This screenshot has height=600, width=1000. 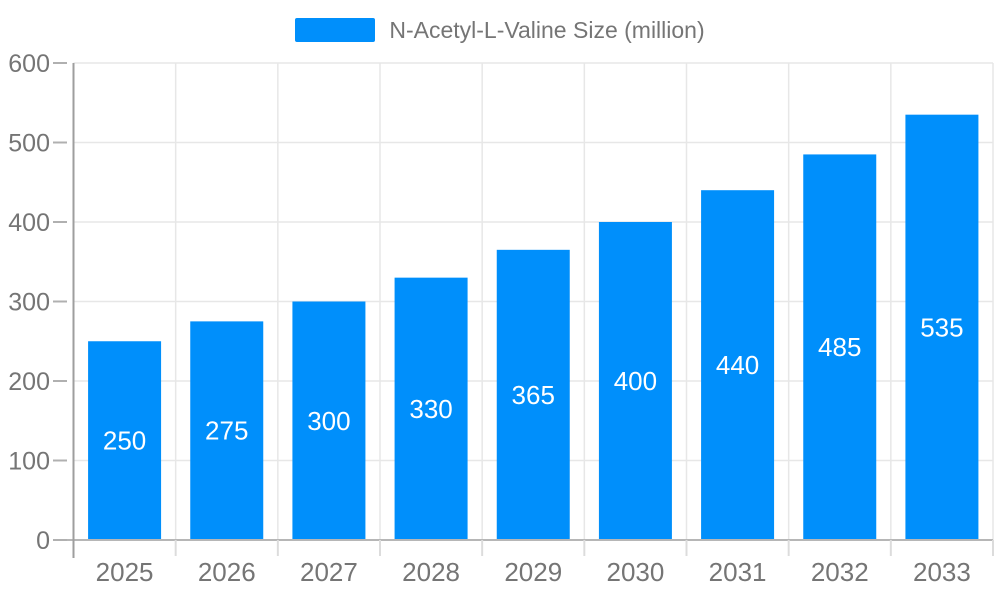 What do you see at coordinates (329, 572) in the screenshot?
I see `x-axis-tick-label: 2027` at bounding box center [329, 572].